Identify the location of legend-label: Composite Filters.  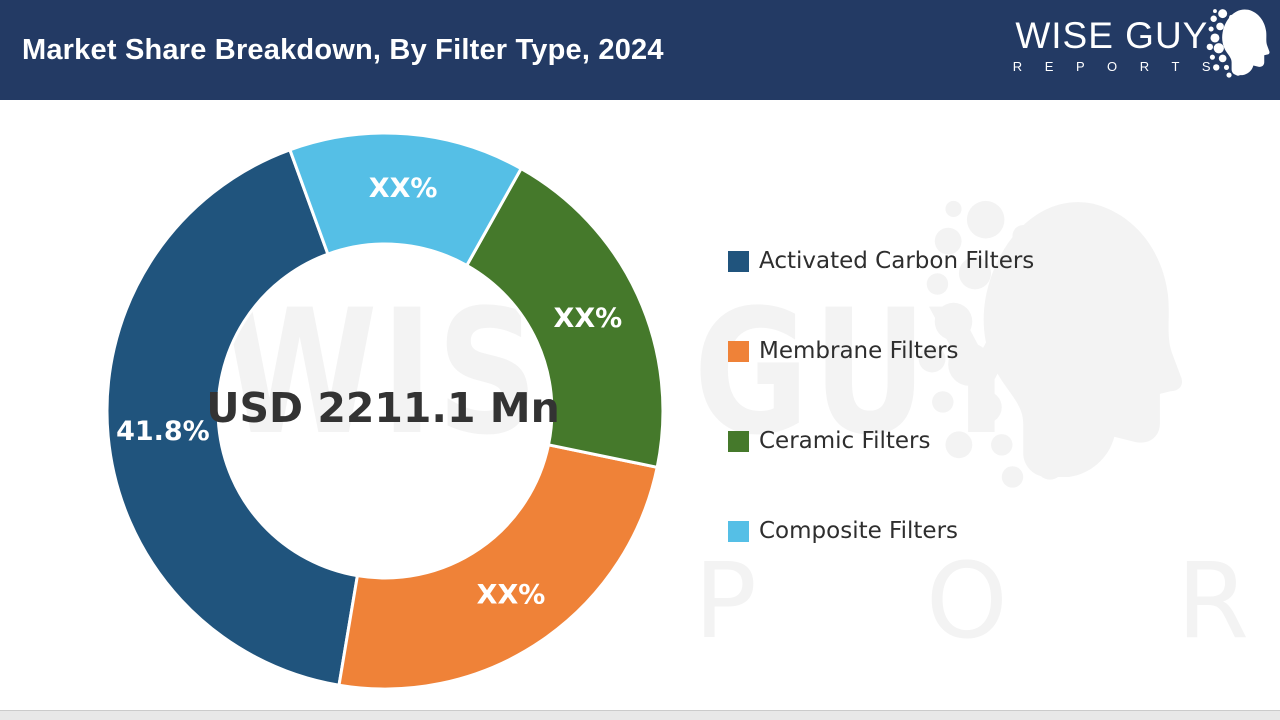
(859, 531).